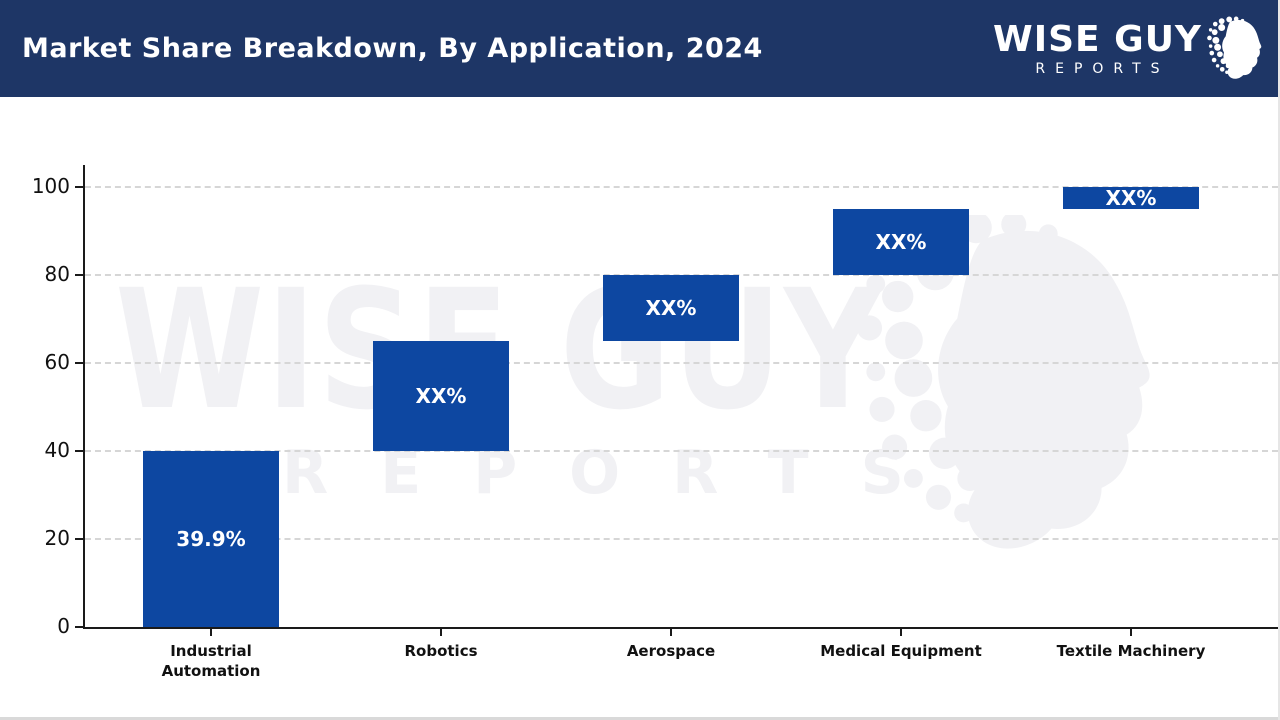 Image resolution: width=1280 pixels, height=720 pixels. What do you see at coordinates (441, 651) in the screenshot?
I see `x-axis-category-label: Robotics` at bounding box center [441, 651].